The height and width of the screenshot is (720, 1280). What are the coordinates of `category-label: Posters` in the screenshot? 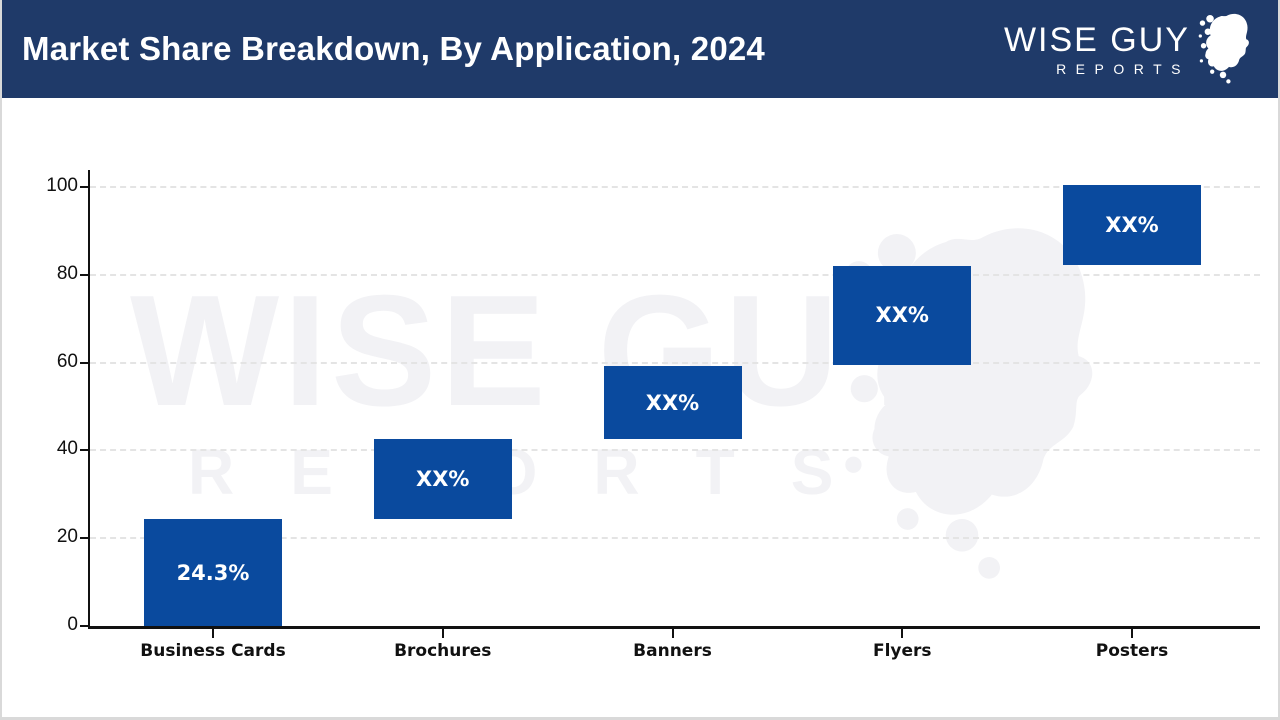 It's located at (1132, 651).